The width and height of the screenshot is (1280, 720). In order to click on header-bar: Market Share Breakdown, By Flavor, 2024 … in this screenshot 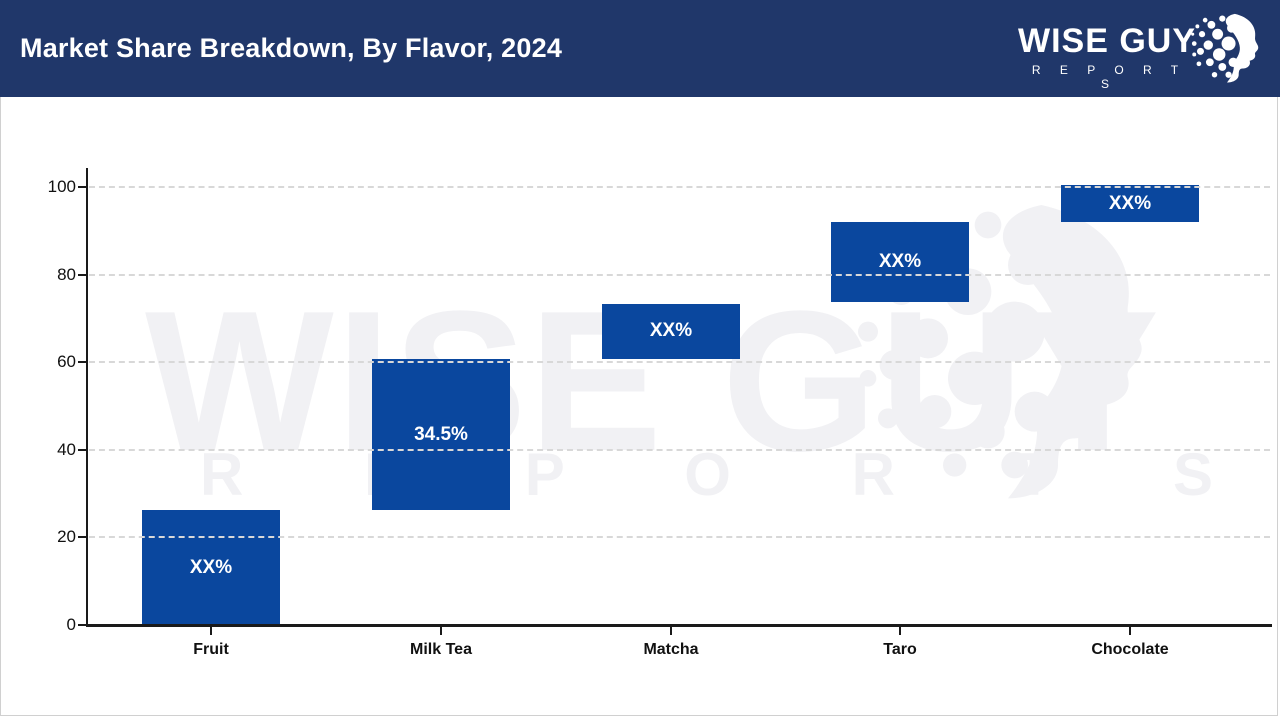, I will do `click(640, 48)`.